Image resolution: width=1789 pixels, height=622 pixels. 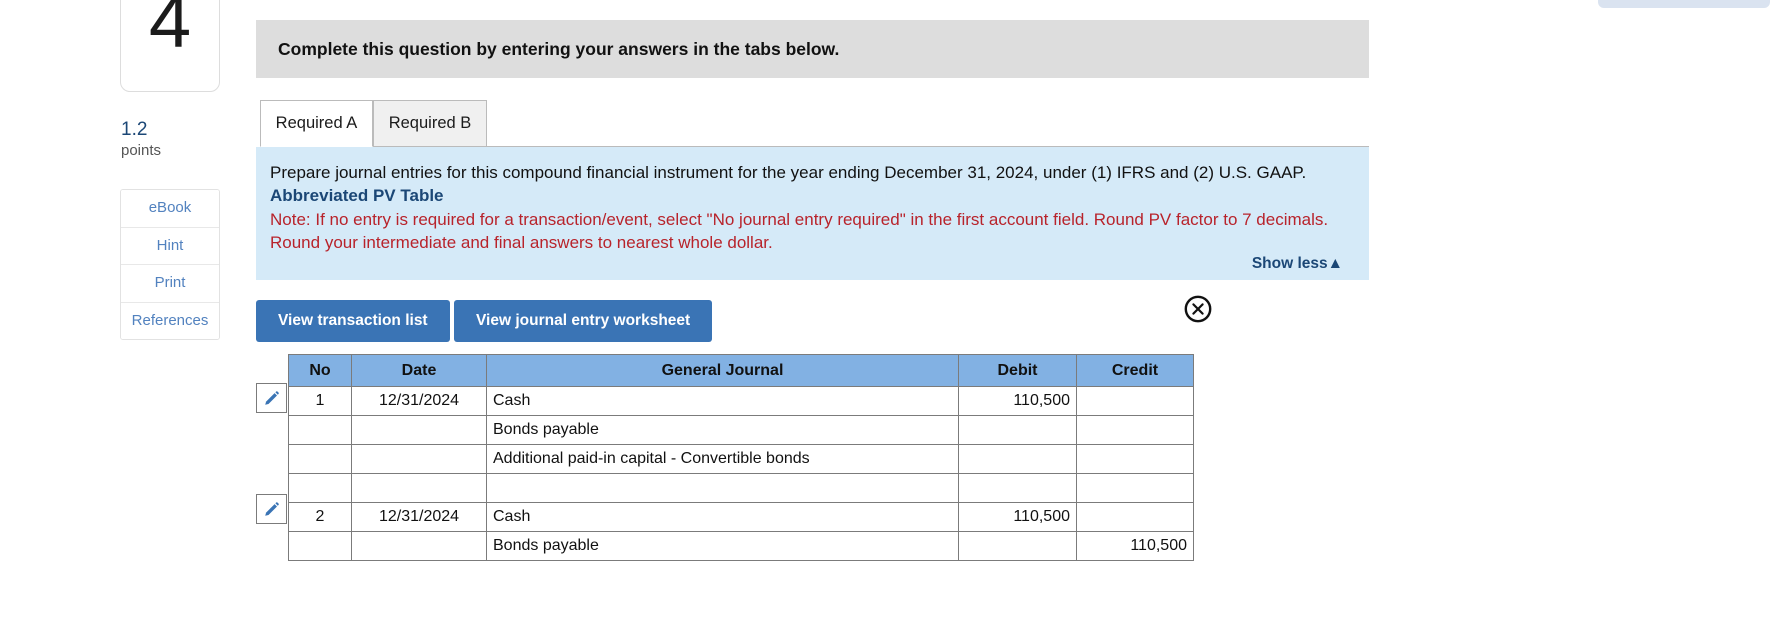 I want to click on show-less-toggle: Show less▲, so click(x=1297, y=264).